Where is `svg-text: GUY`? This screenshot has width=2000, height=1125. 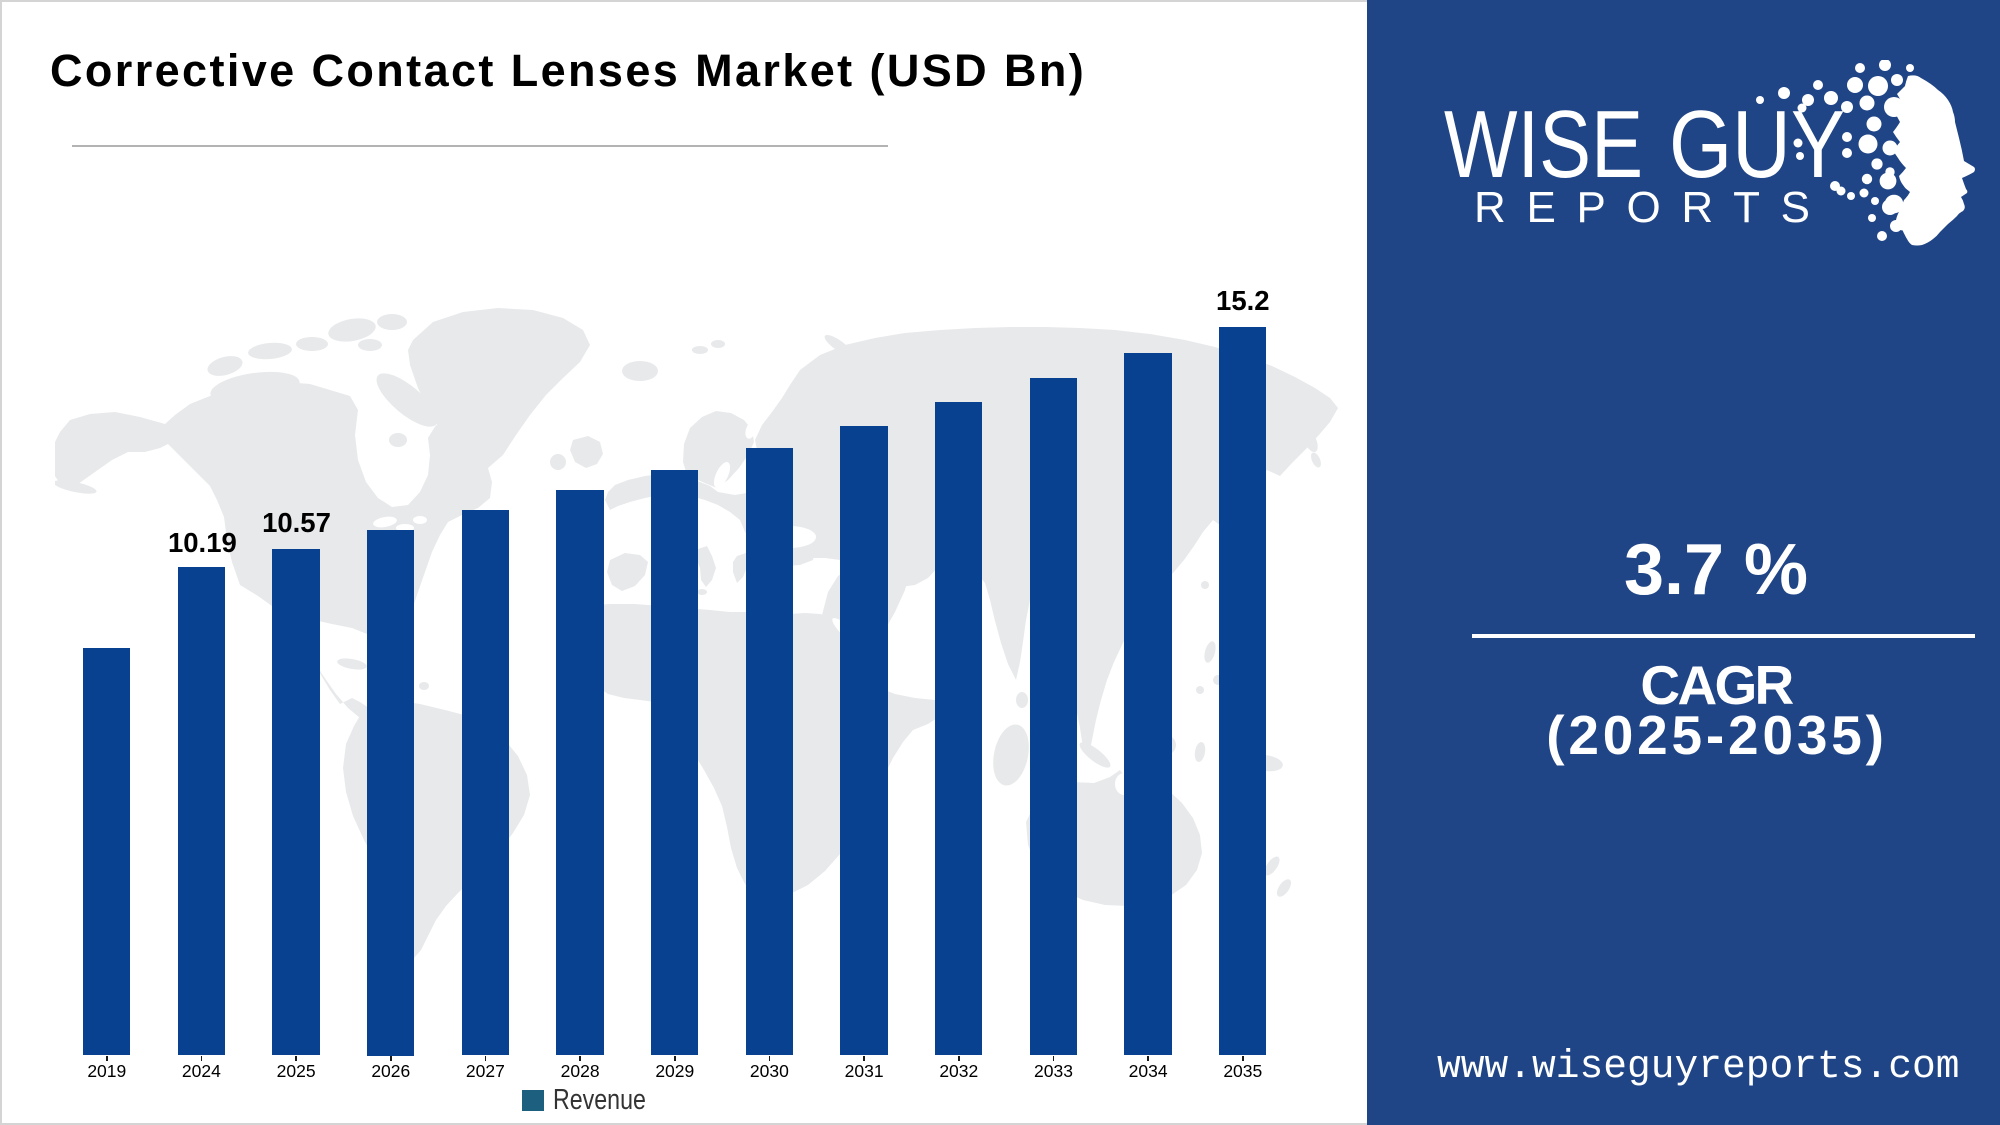
svg-text: GUY is located at coordinates (1757, 144).